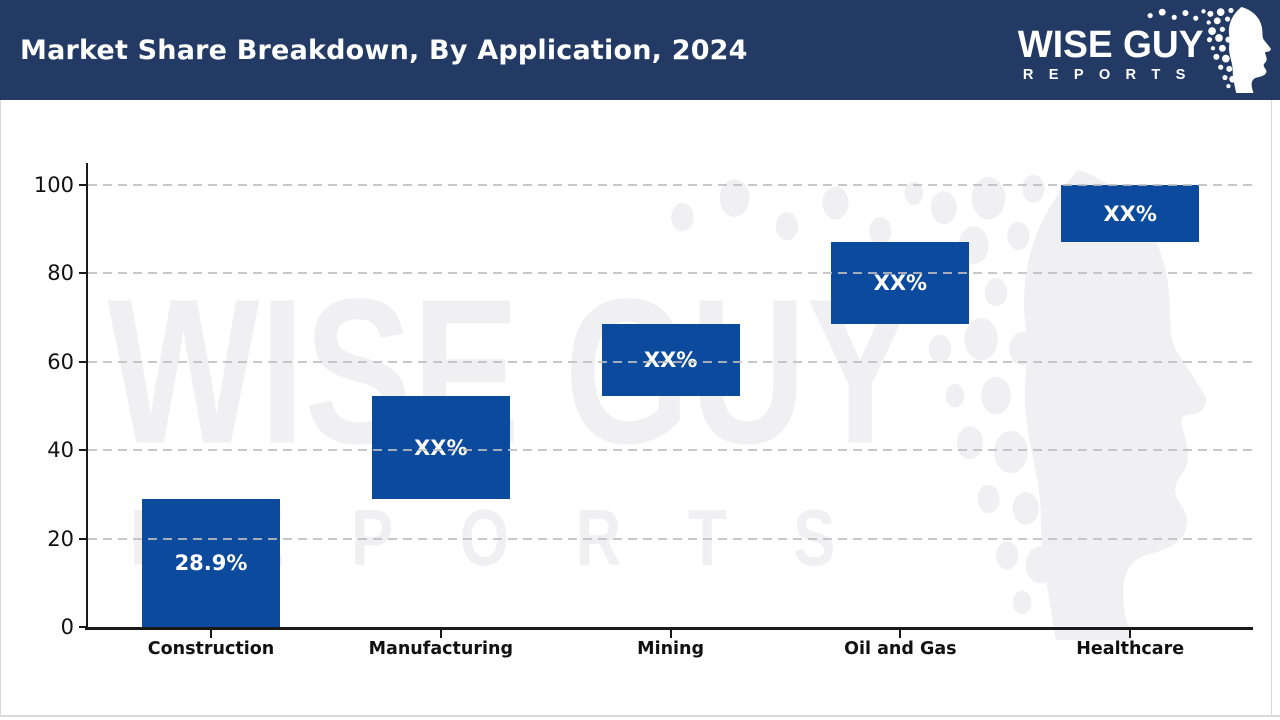  Describe the element at coordinates (900, 649) in the screenshot. I see `x-tick-label-oil-and-gas: Oil and Gas` at that location.